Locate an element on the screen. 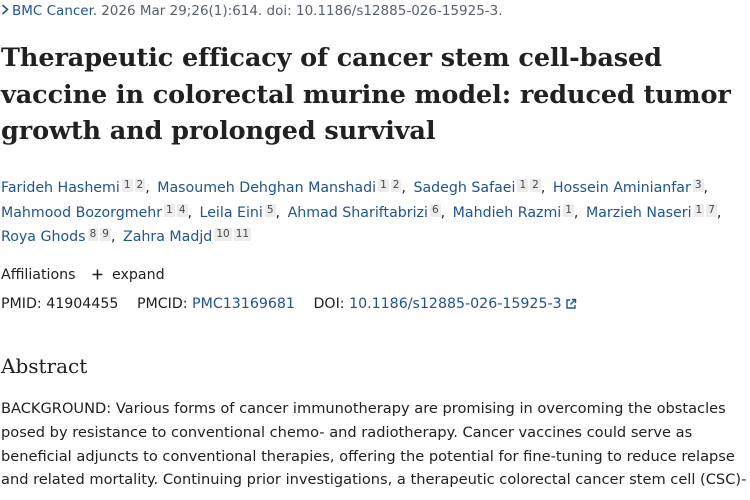 Image resolution: width=750 pixels, height=500 pixels. doi-value: 10.1186/s12885-026-15925-3 is located at coordinates (455, 304).